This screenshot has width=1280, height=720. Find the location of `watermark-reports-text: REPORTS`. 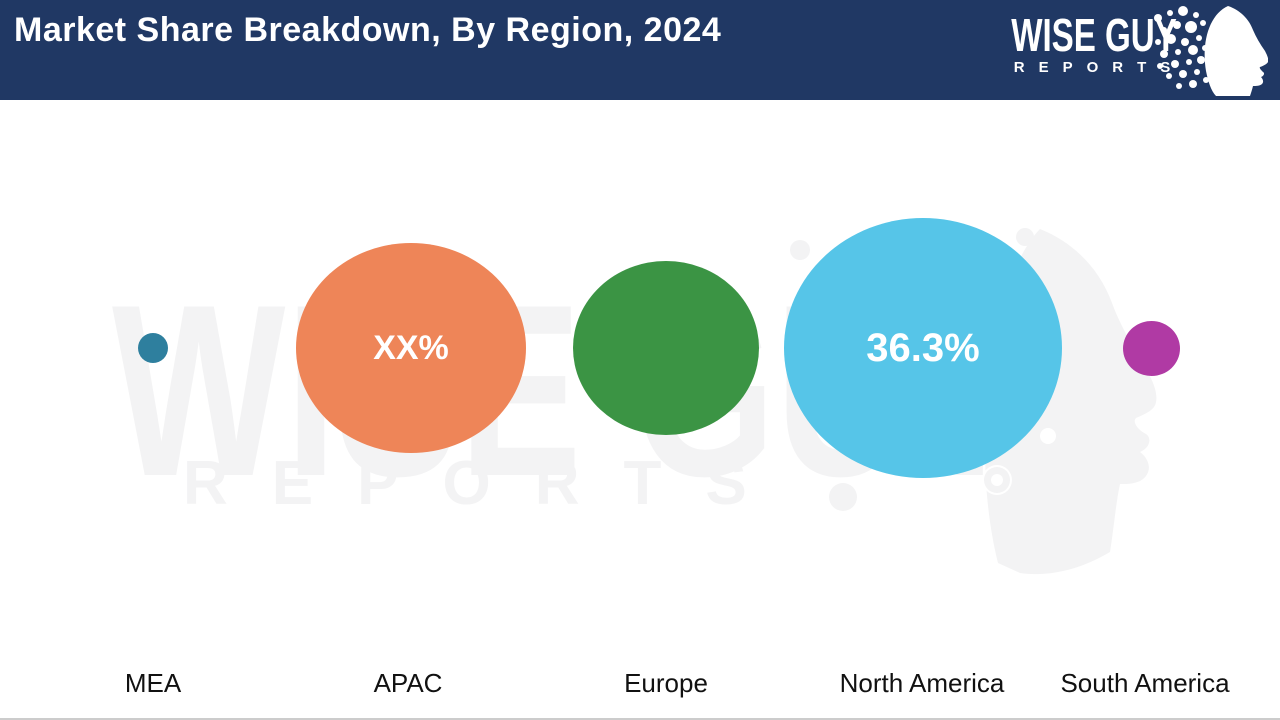

watermark-reports-text: REPORTS is located at coordinates (487, 483).